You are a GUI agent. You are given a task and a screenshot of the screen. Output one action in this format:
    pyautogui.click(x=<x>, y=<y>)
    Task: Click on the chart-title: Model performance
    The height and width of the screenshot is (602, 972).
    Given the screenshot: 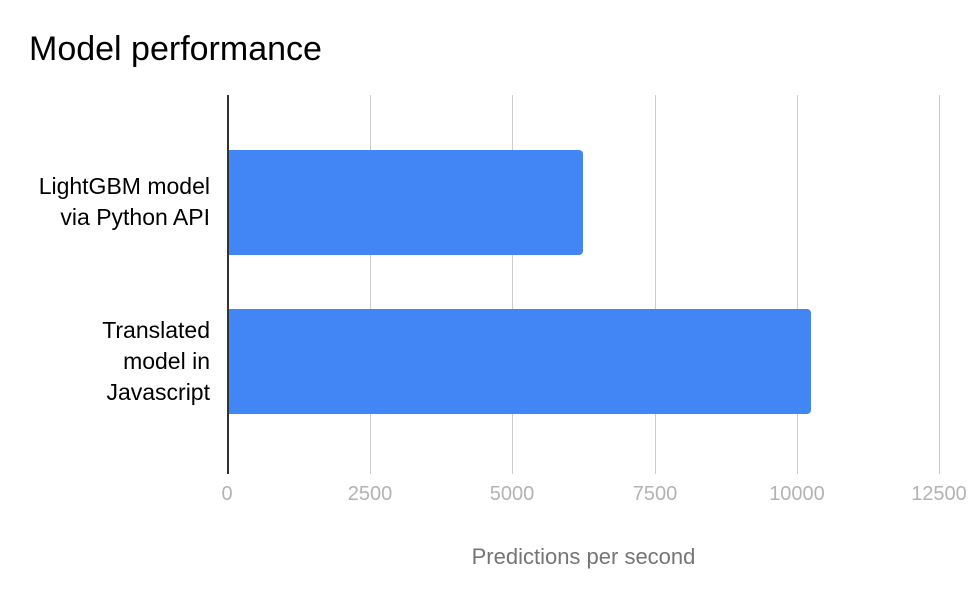 What is the action you would take?
    pyautogui.click(x=175, y=49)
    